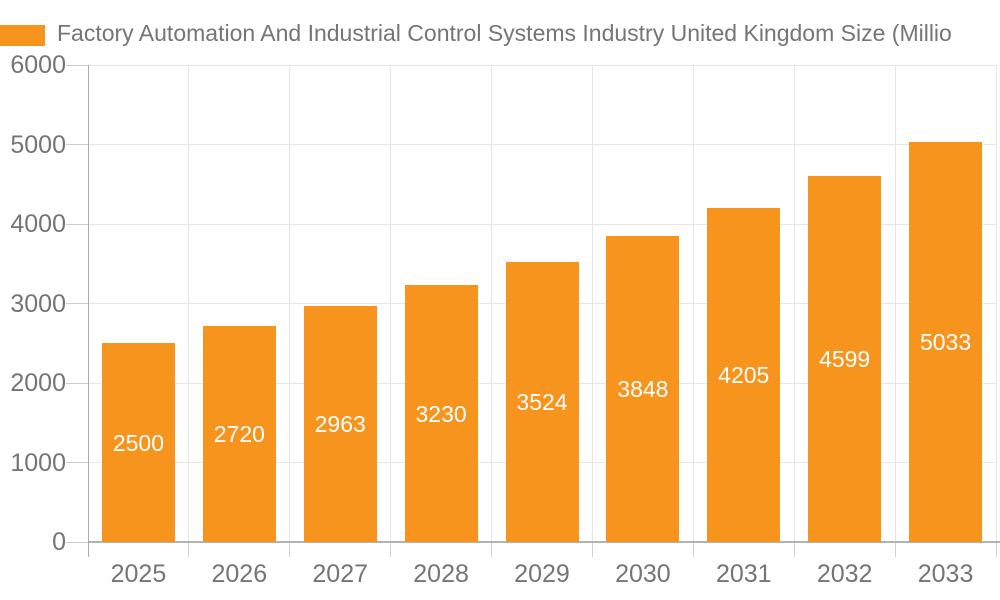 The image size is (1000, 600). I want to click on y-tick-label: 0, so click(59, 542).